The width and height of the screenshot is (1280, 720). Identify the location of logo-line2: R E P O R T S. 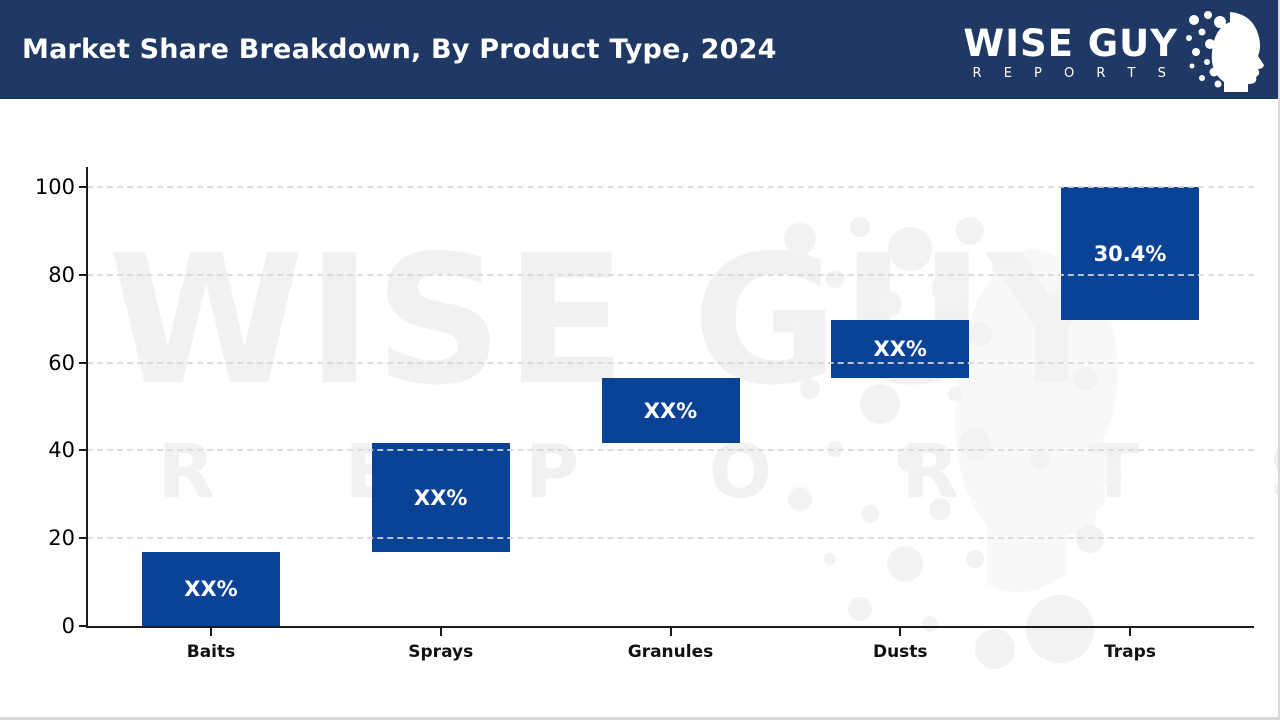
(1073, 73).